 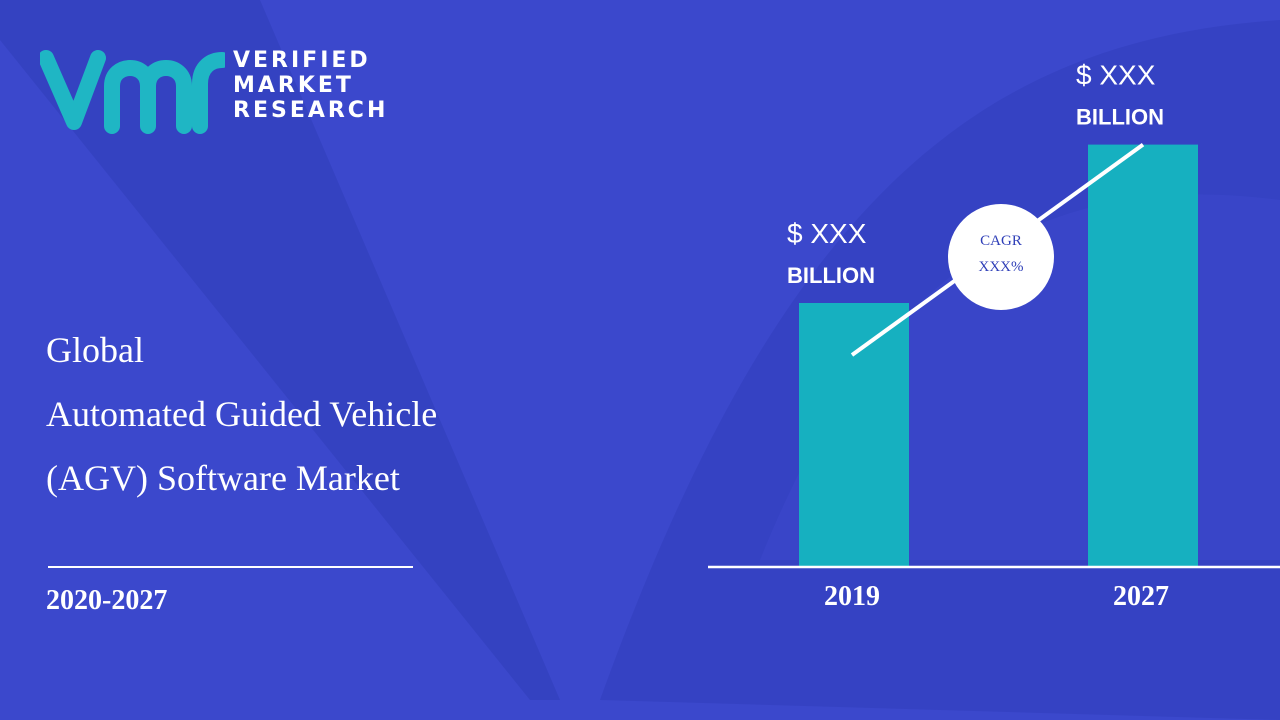 What do you see at coordinates (852, 596) in the screenshot?
I see `x-tick-2019: 2019` at bounding box center [852, 596].